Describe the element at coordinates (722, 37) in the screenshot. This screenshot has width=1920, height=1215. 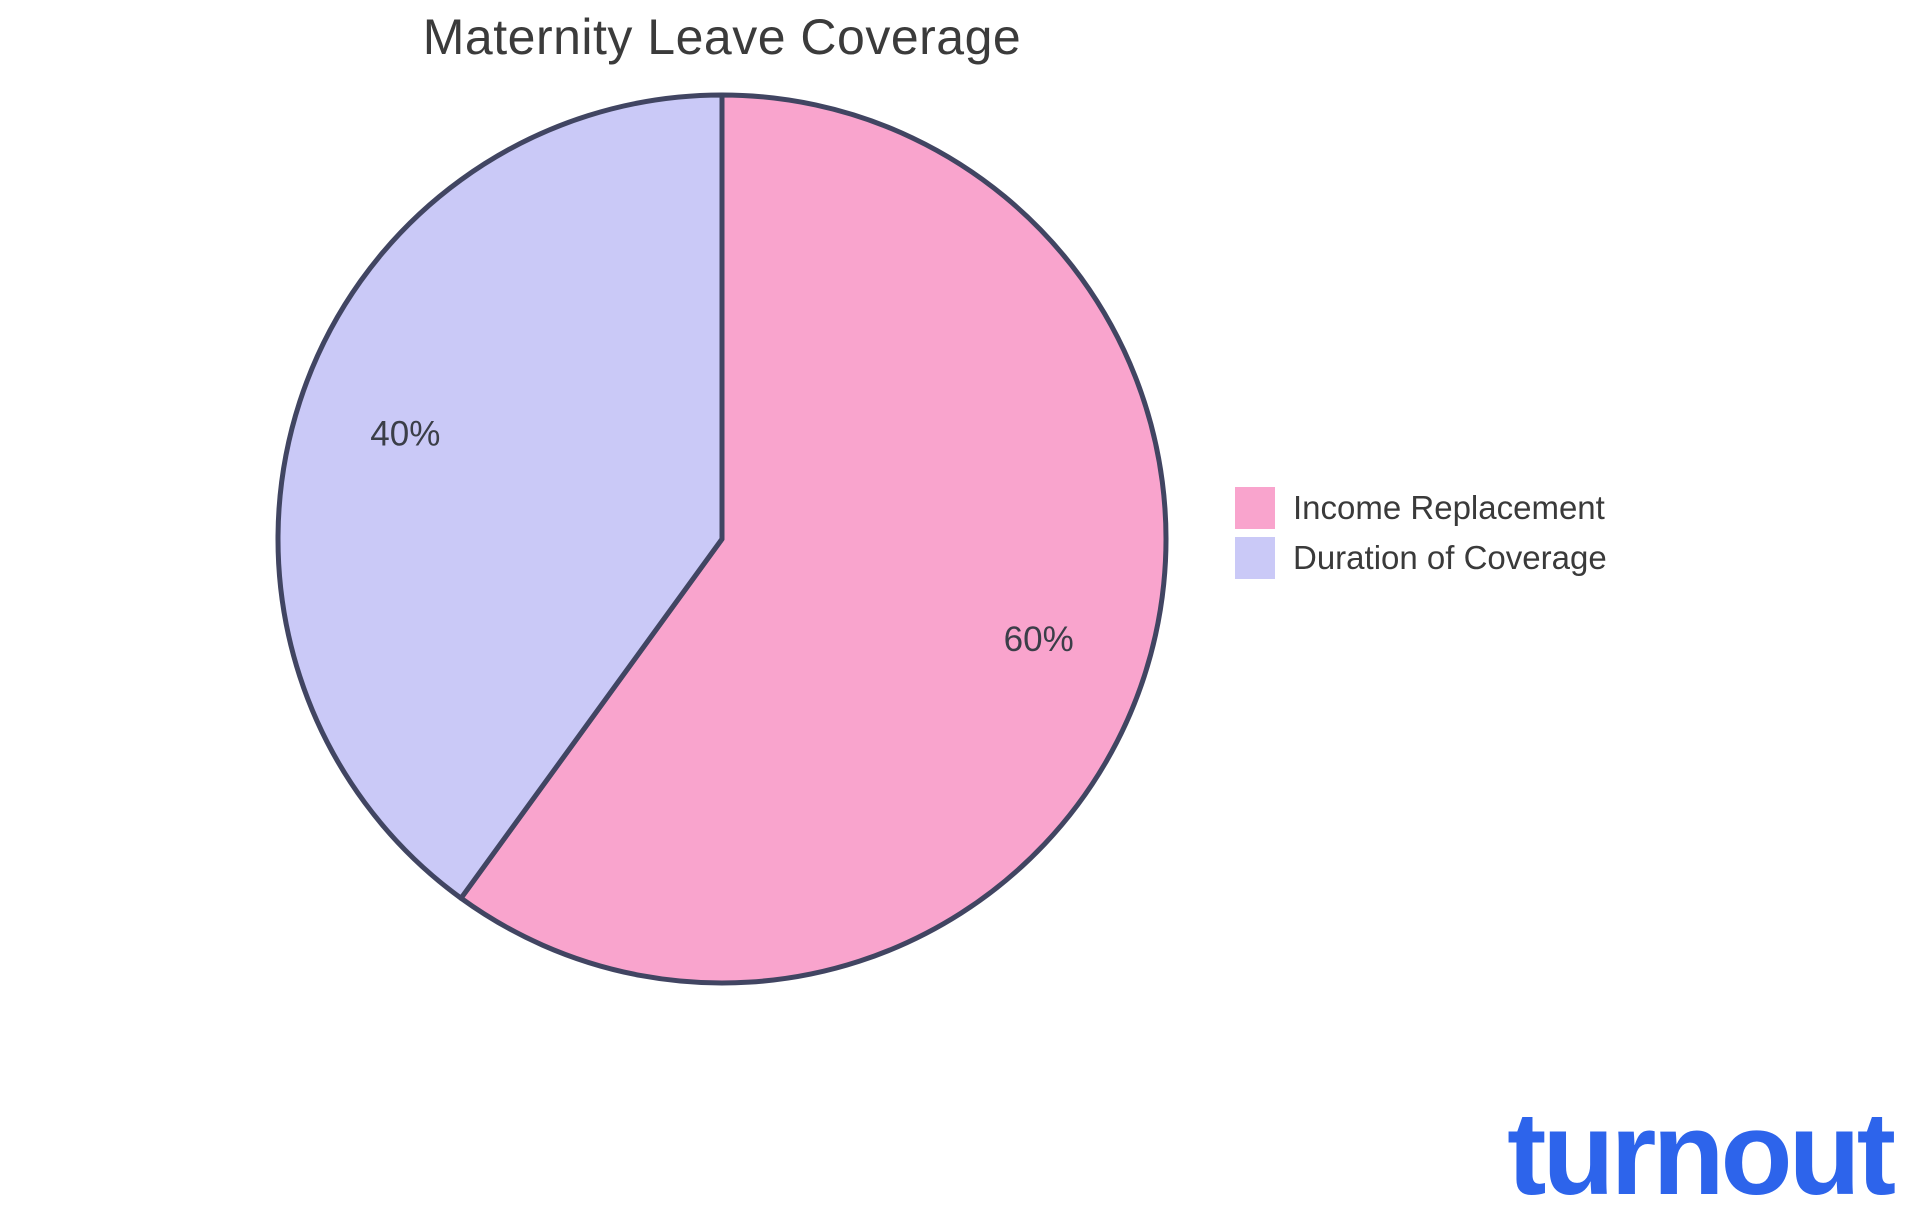
I see `chart-title: Maternity Leave Coverage` at that location.